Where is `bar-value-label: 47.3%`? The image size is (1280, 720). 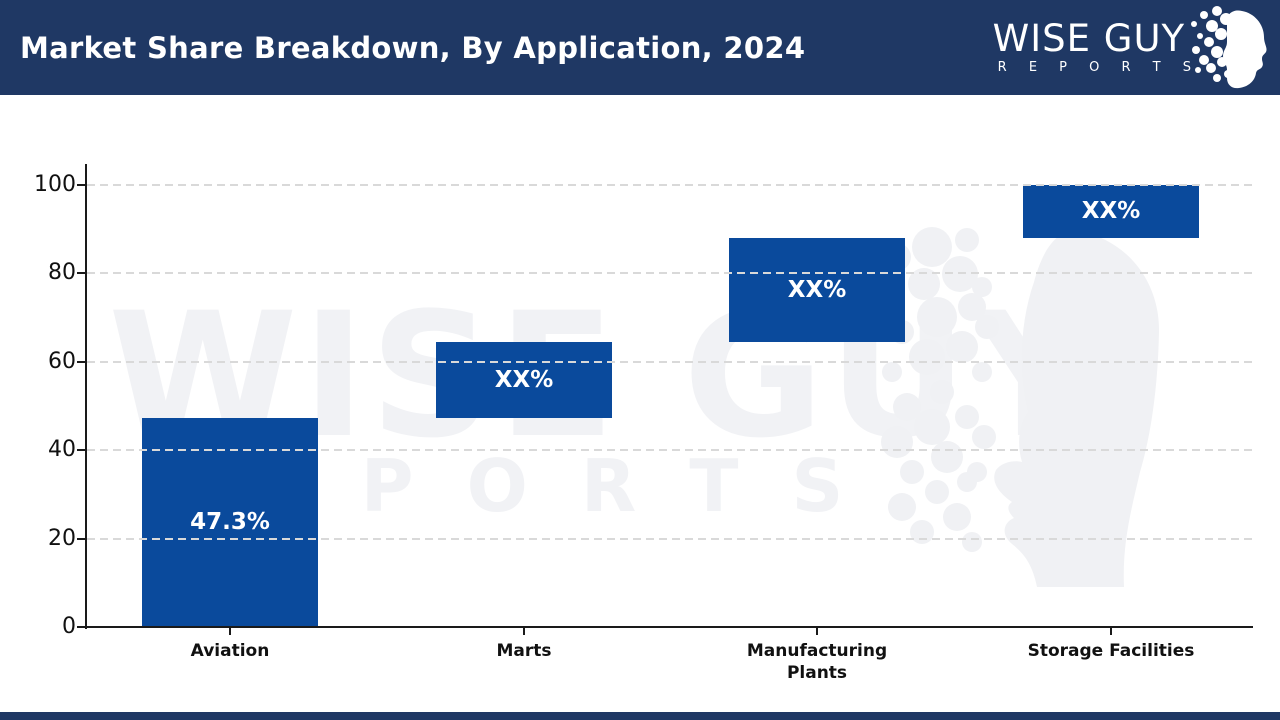 bar-value-label: 47.3% is located at coordinates (230, 522).